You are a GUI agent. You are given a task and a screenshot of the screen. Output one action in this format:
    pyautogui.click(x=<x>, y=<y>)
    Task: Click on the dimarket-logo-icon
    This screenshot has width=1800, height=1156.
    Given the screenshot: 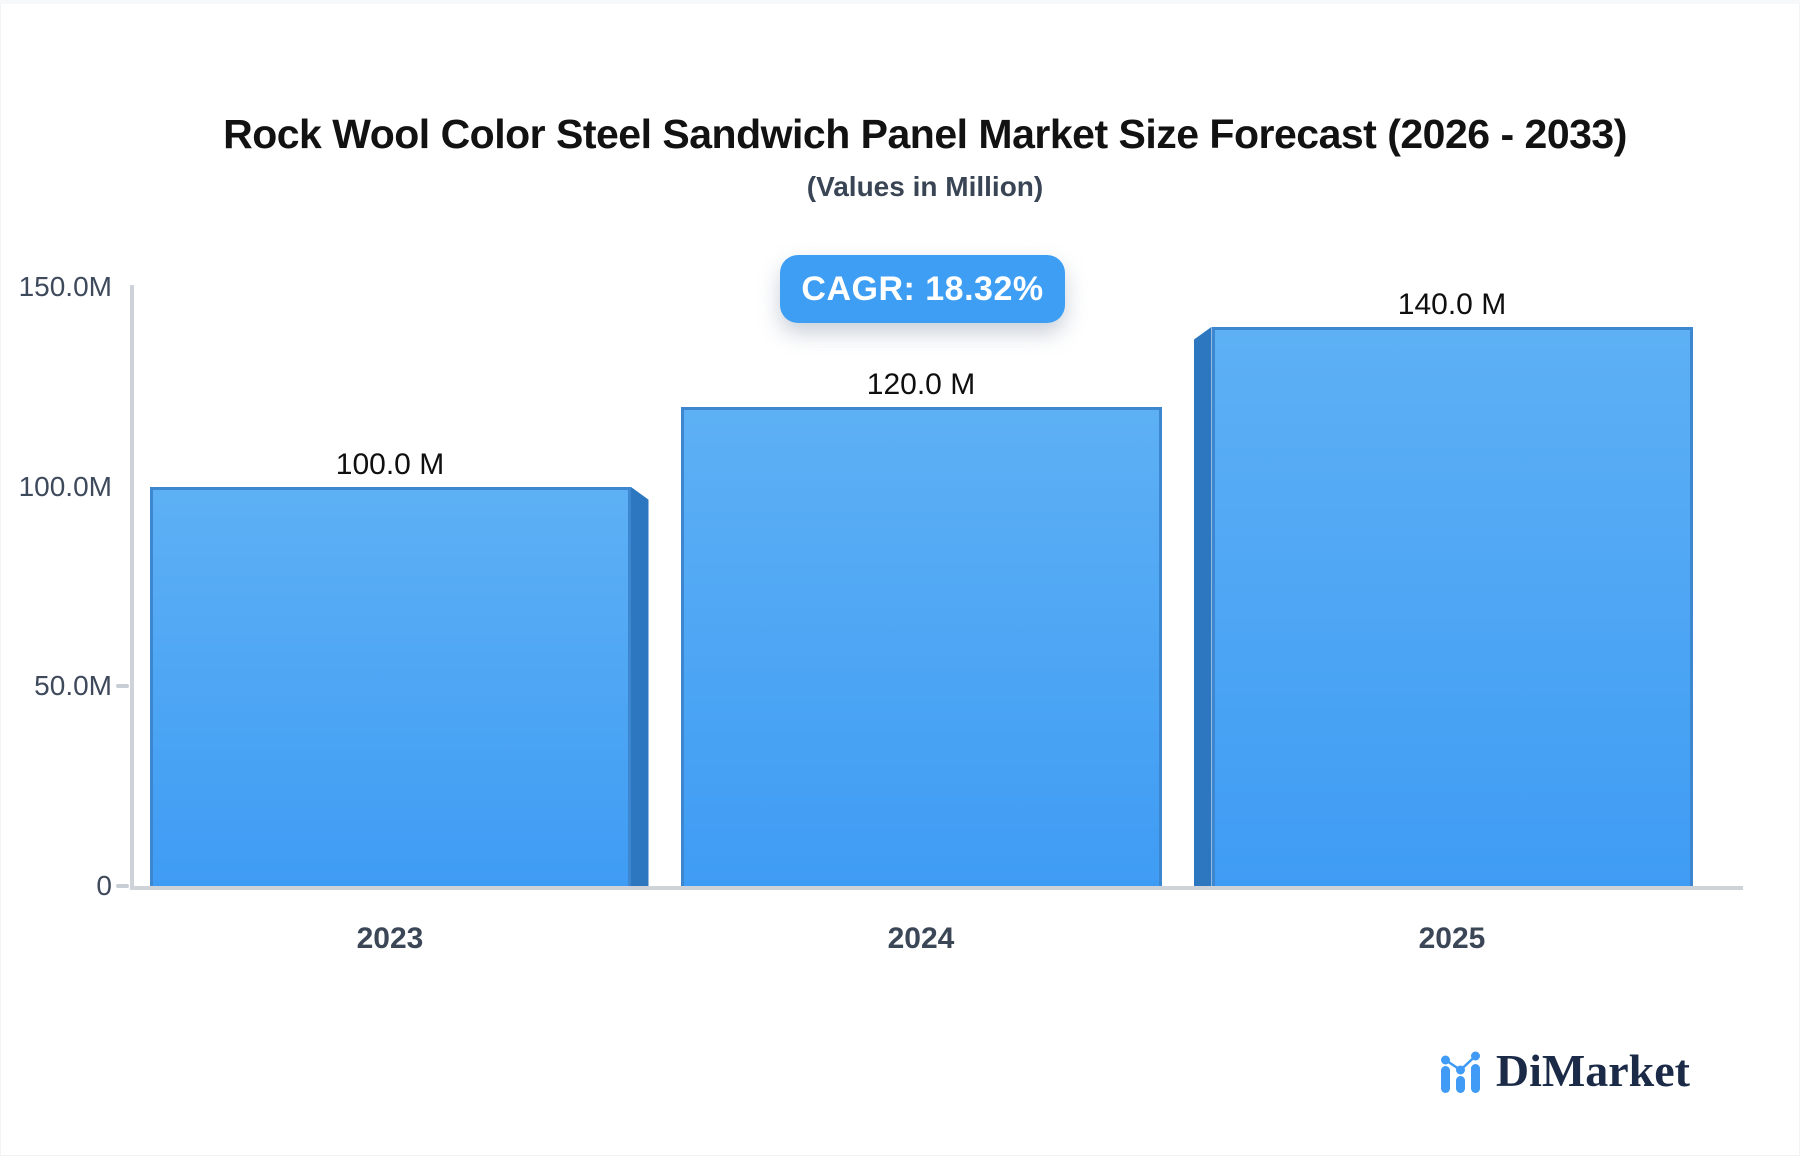 What is the action you would take?
    pyautogui.click(x=1460, y=1072)
    